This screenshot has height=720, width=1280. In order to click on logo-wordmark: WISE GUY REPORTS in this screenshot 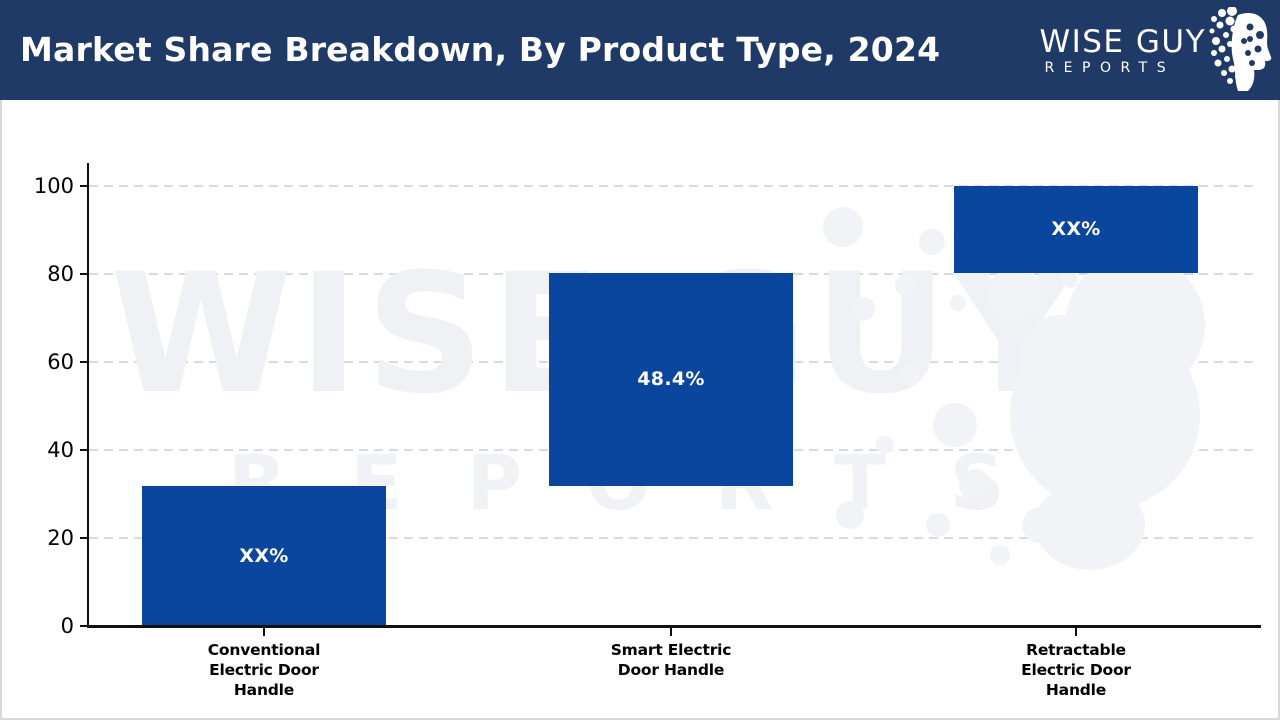, I will do `click(1122, 50)`.